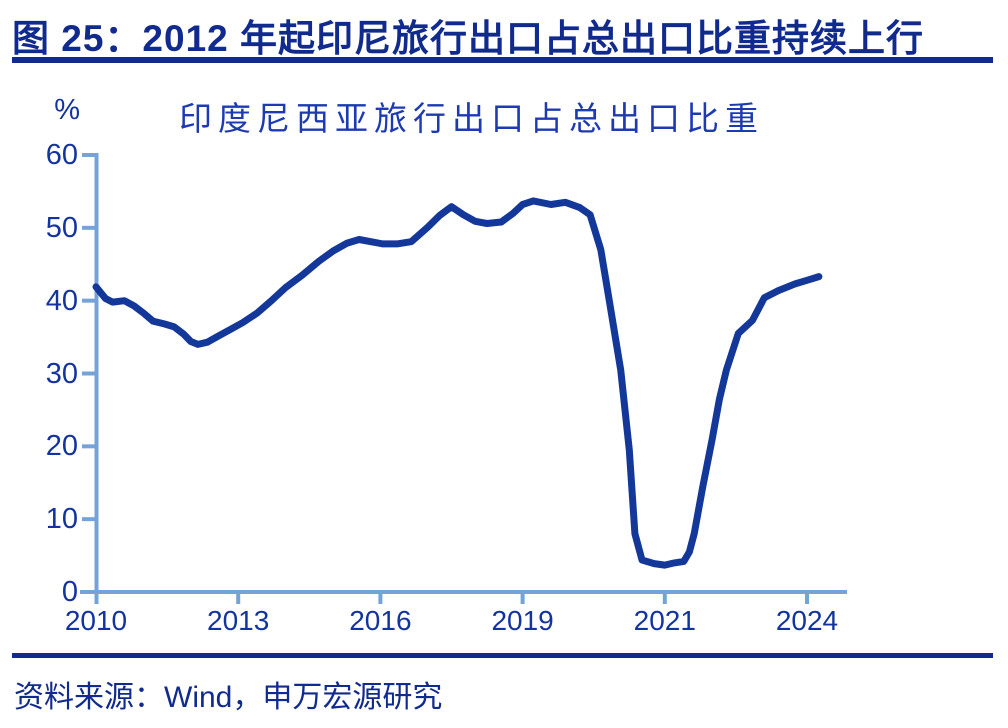 The width and height of the screenshot is (1008, 728). Describe the element at coordinates (468, 38) in the screenshot. I see `figure-title: 图 25：2012 年起印尼旅行出口占总出口比重持续上行` at that location.